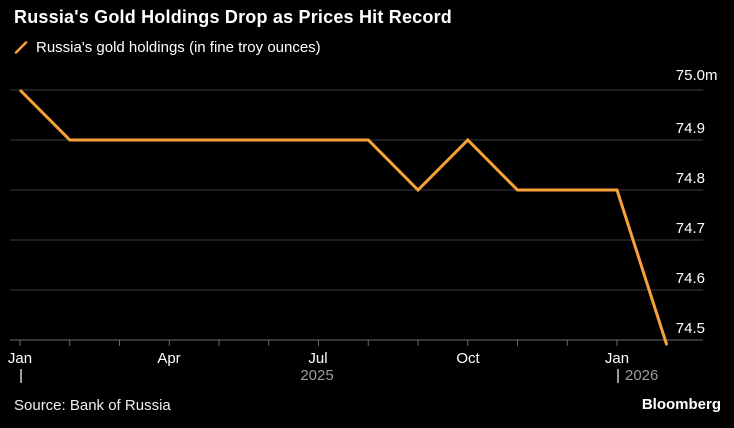 Image resolution: width=734 pixels, height=428 pixels. I want to click on legend-slash-icon, so click(21, 47).